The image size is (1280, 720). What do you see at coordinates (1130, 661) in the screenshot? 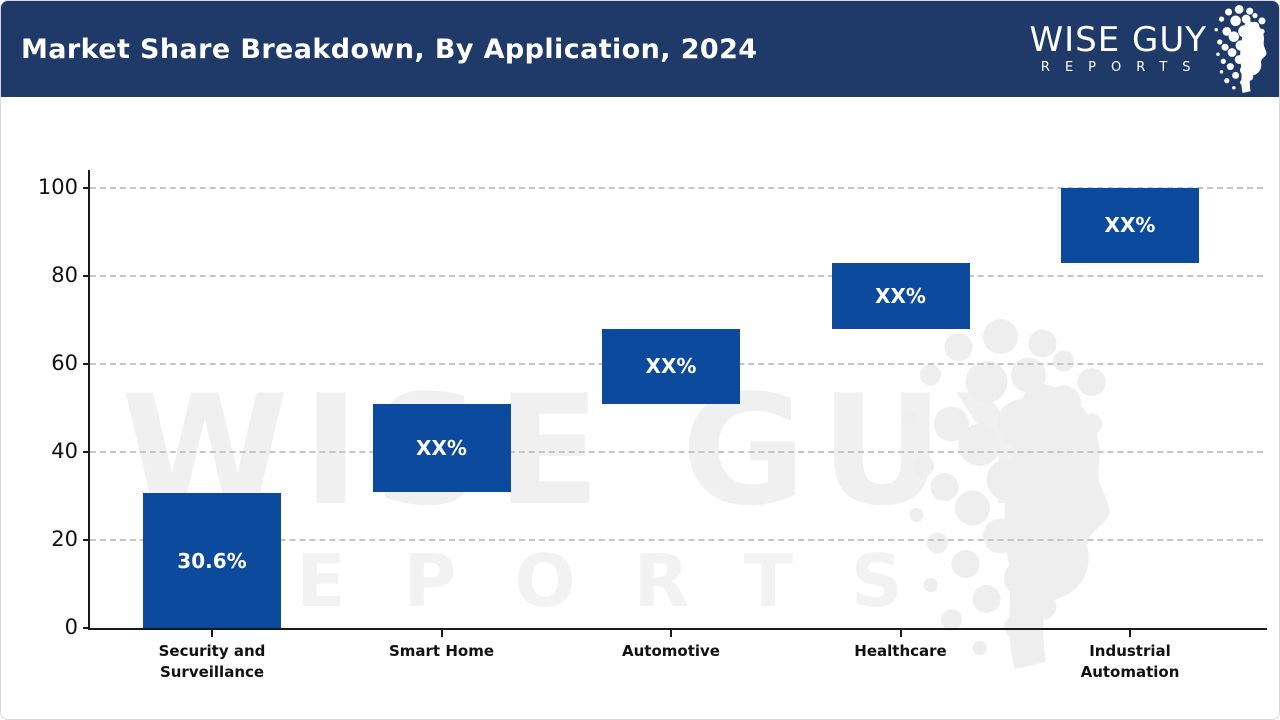
I see `x-tick-label: Industrial Automation` at bounding box center [1130, 661].